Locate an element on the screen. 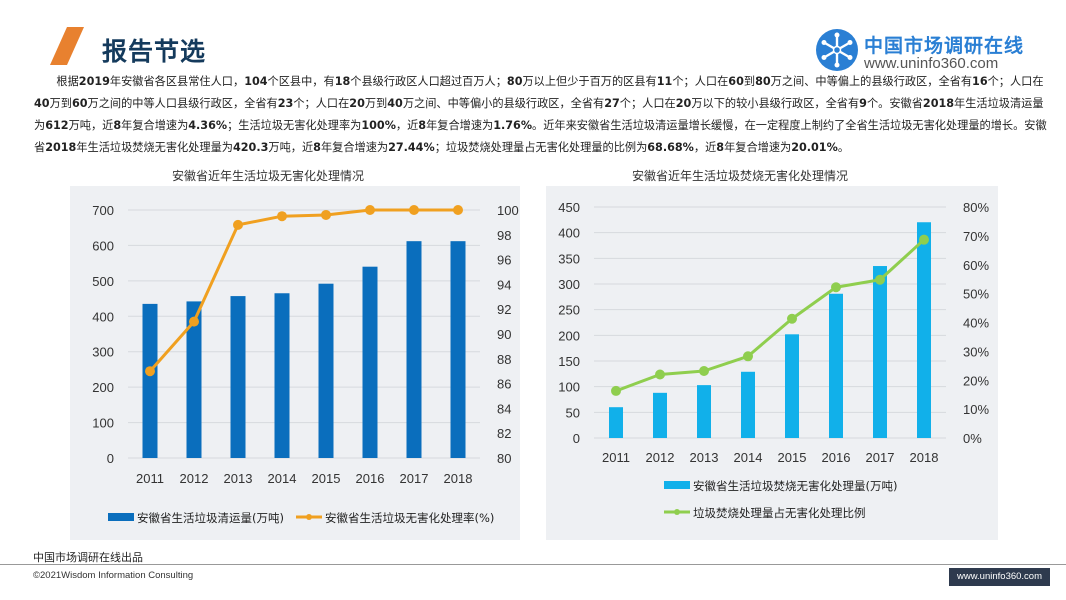  y-left-tick-label: 600 is located at coordinates (103, 245).